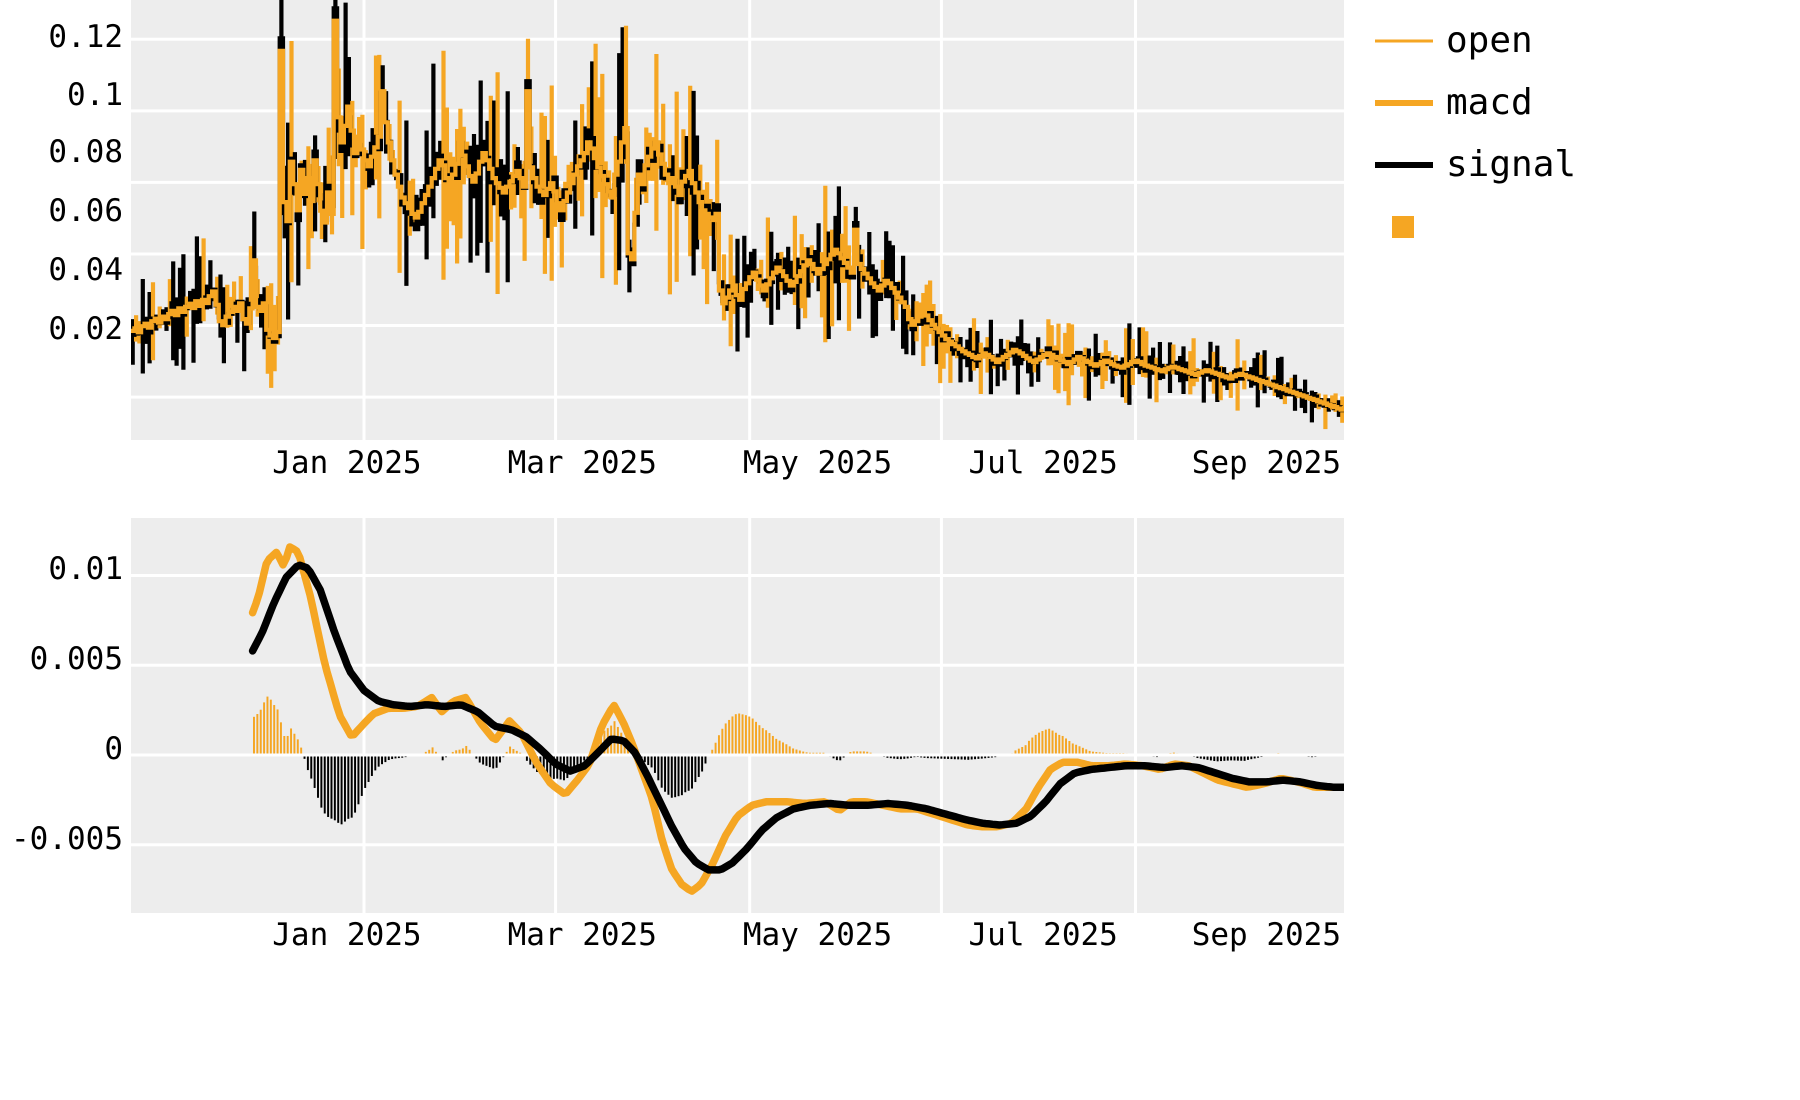 This screenshot has height=1100, width=1800. I want to click on legend-key-signal-icon, so click(1404, 165).